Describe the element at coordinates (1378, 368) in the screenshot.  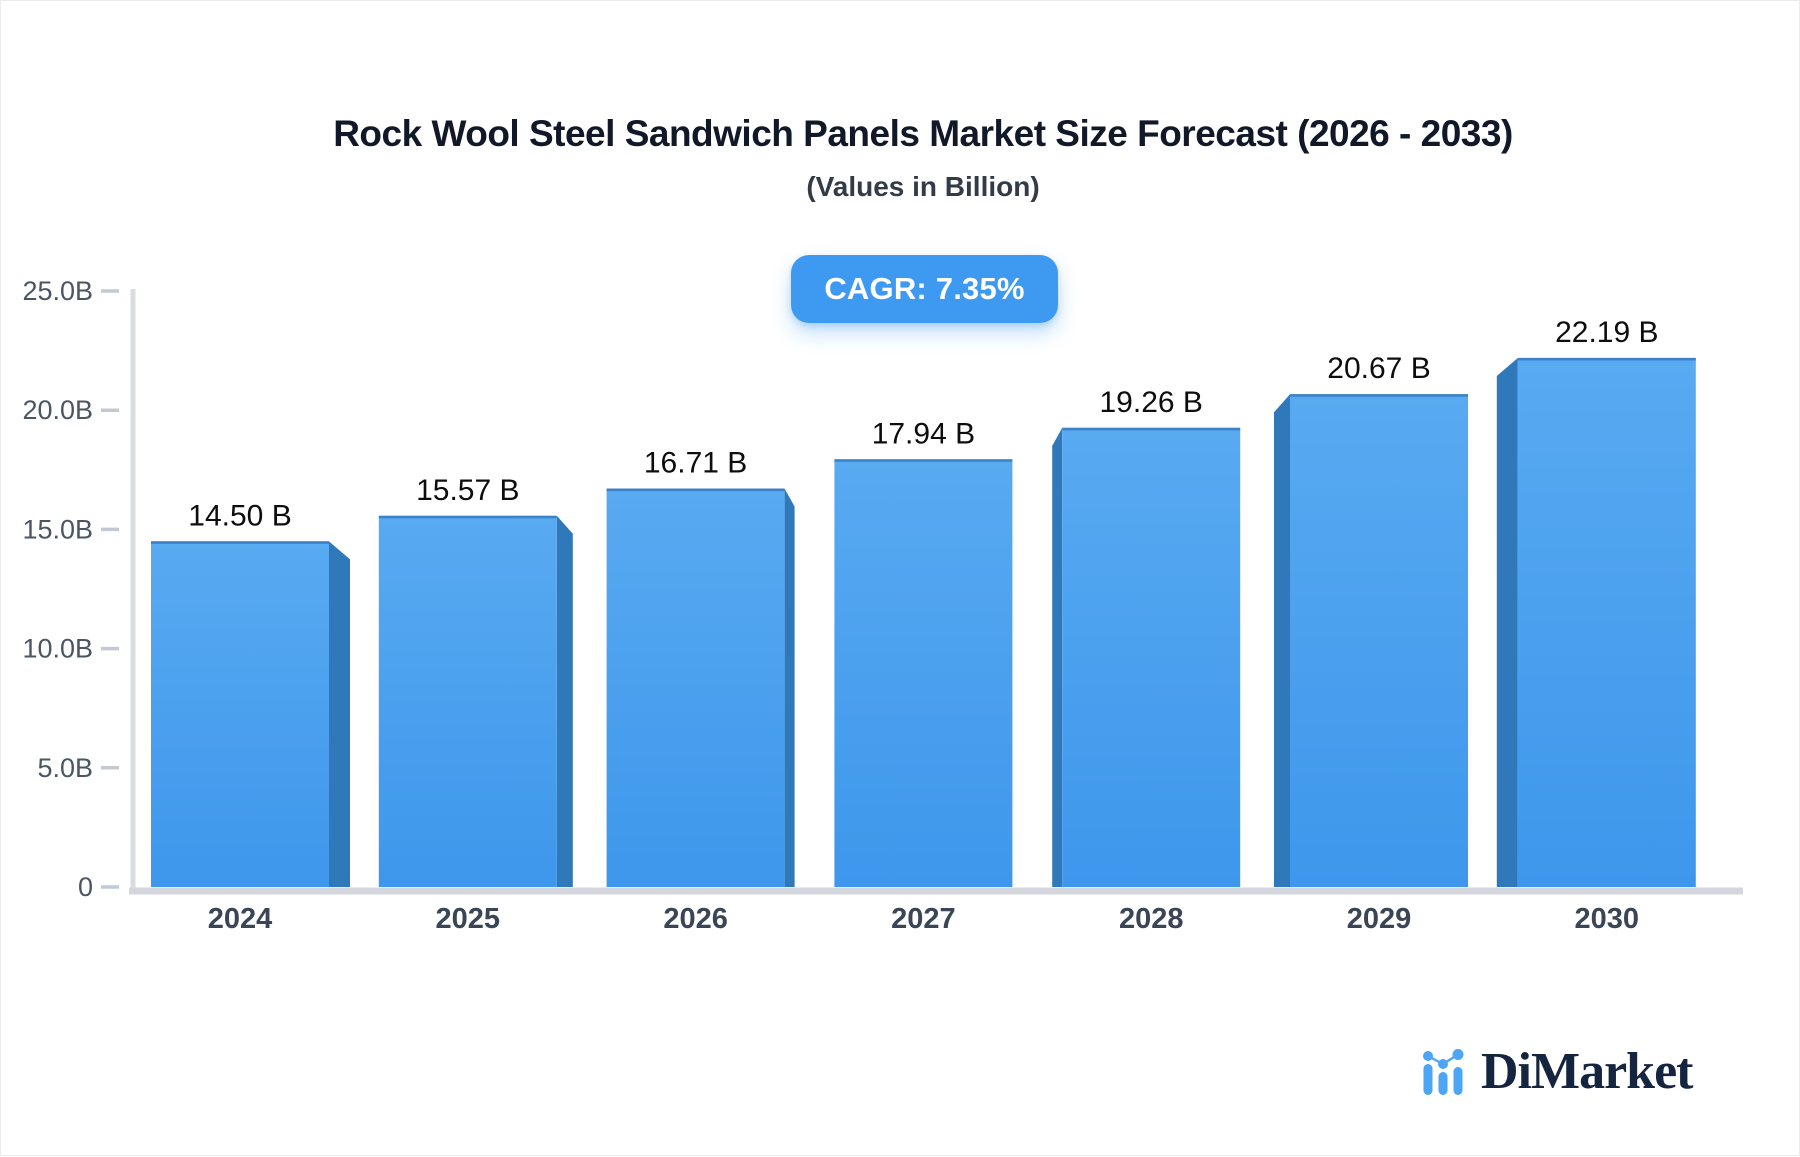
I see `bar-value-label: 20.67 B` at that location.